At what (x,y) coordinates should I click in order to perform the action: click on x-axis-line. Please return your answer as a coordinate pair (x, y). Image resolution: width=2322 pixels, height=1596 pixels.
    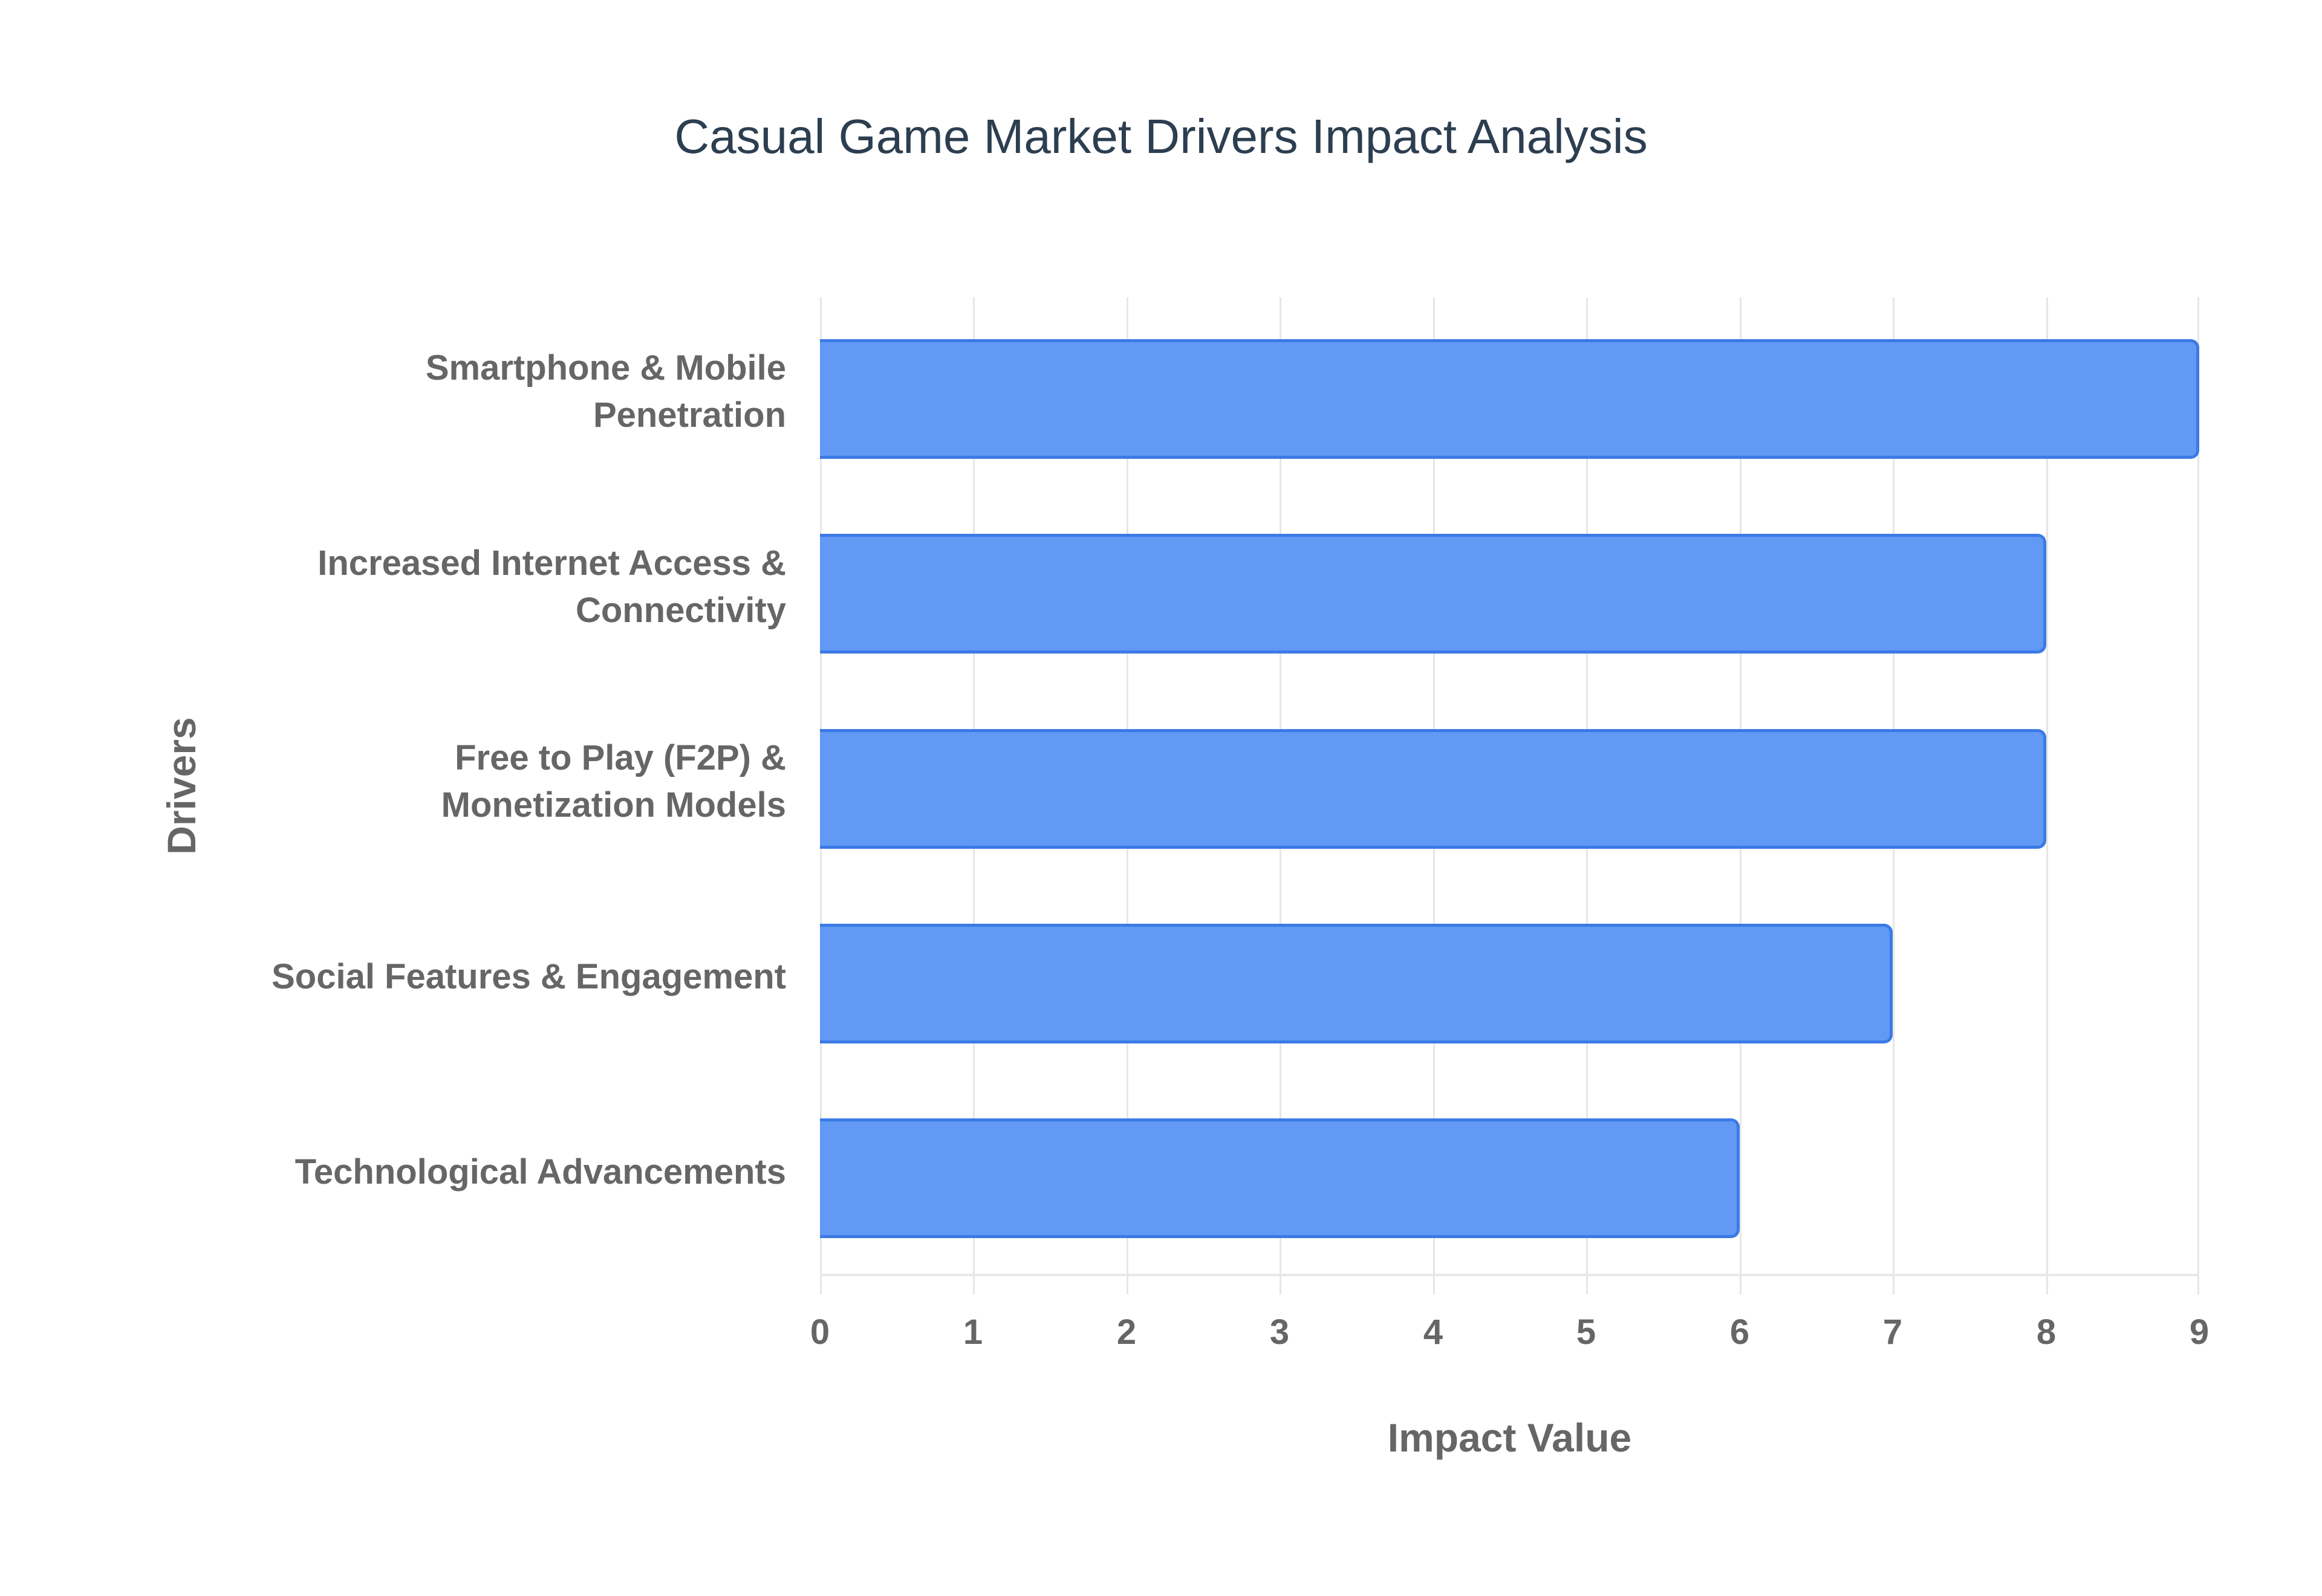
    Looking at the image, I should click on (1509, 1275).